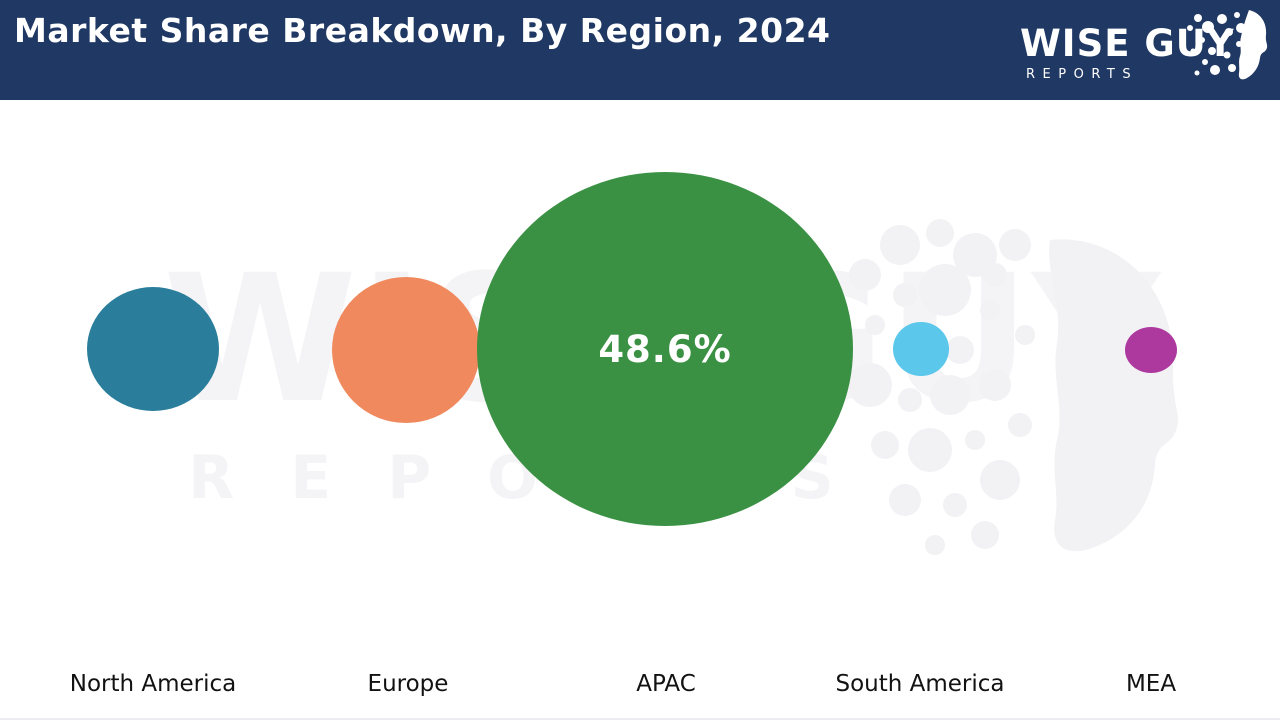 The width and height of the screenshot is (1280, 720). What do you see at coordinates (920, 684) in the screenshot?
I see `region-label-south-america: South America` at bounding box center [920, 684].